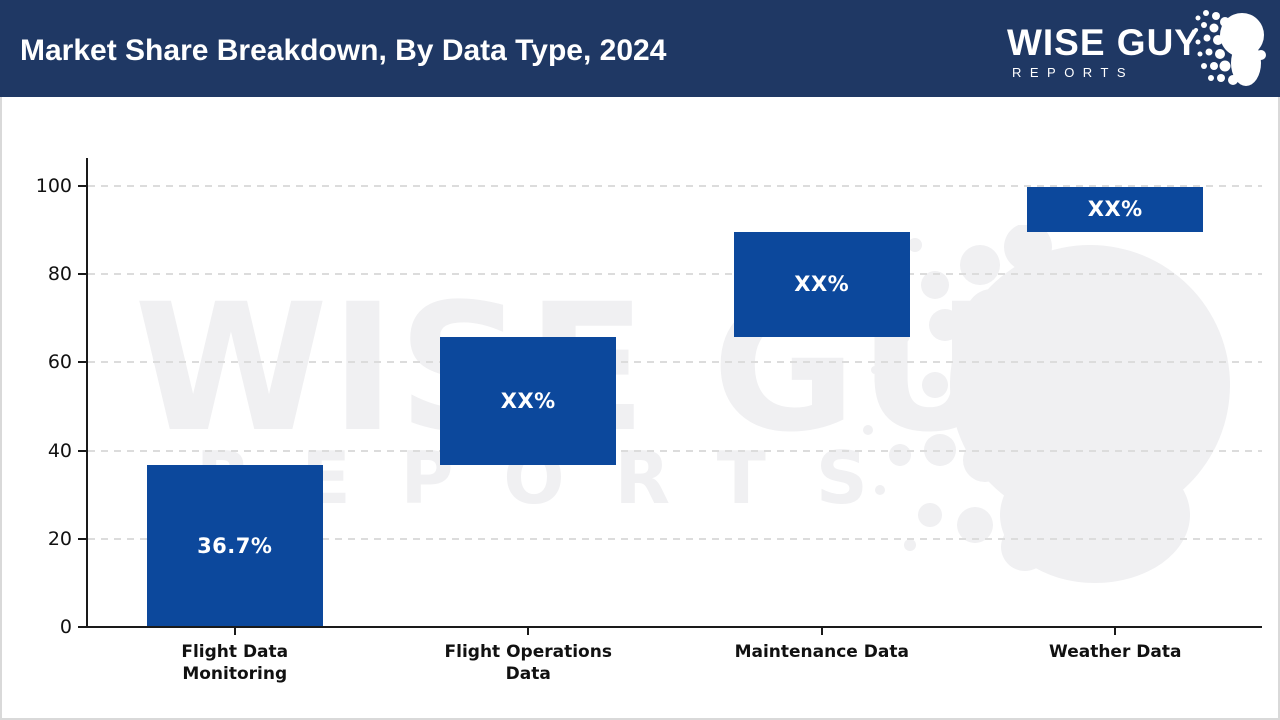  What do you see at coordinates (87, 393) in the screenshot?
I see `y-axis-line` at bounding box center [87, 393].